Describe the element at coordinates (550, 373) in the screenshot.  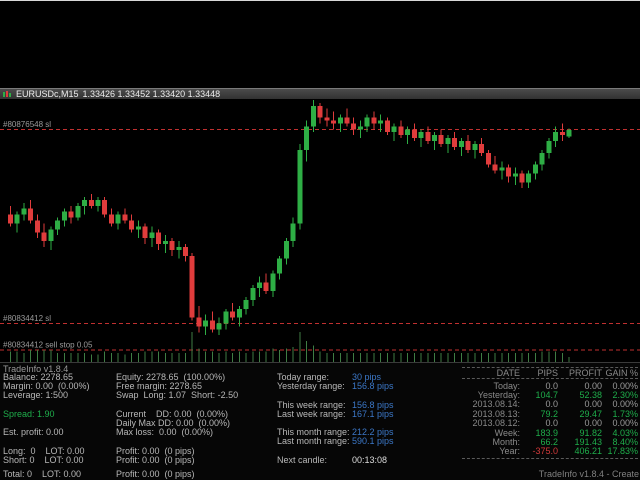
I see `table-header-row: DATE PIPS PROFIT GAIN %` at that location.